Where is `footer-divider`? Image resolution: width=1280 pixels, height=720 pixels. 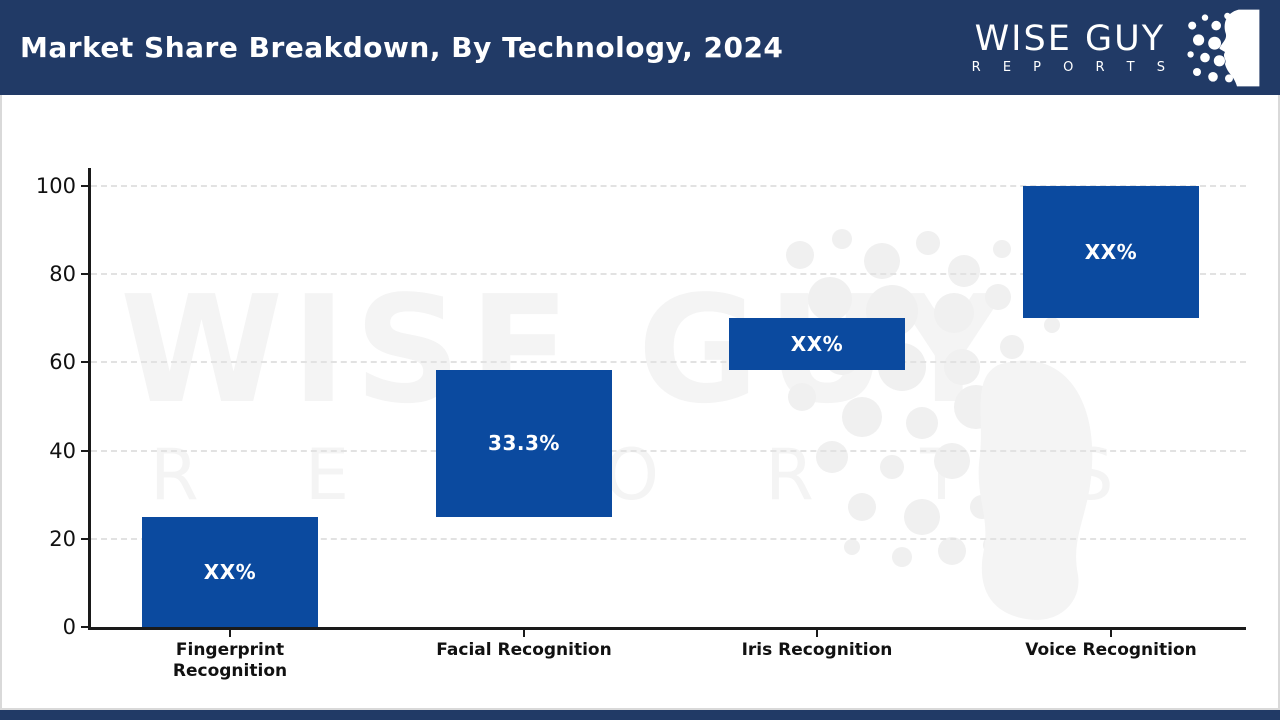
footer-divider is located at coordinates (640, 709).